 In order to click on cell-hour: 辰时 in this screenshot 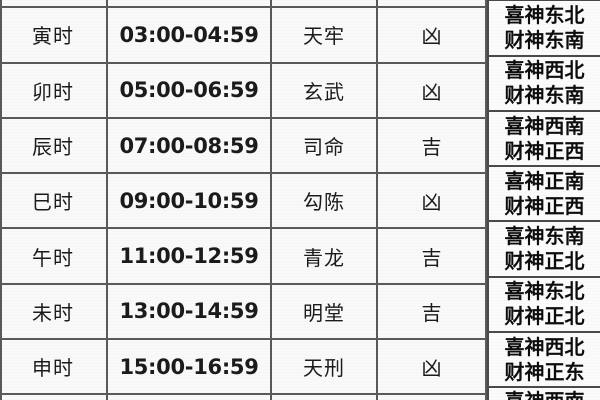, I will do `click(54, 145)`.